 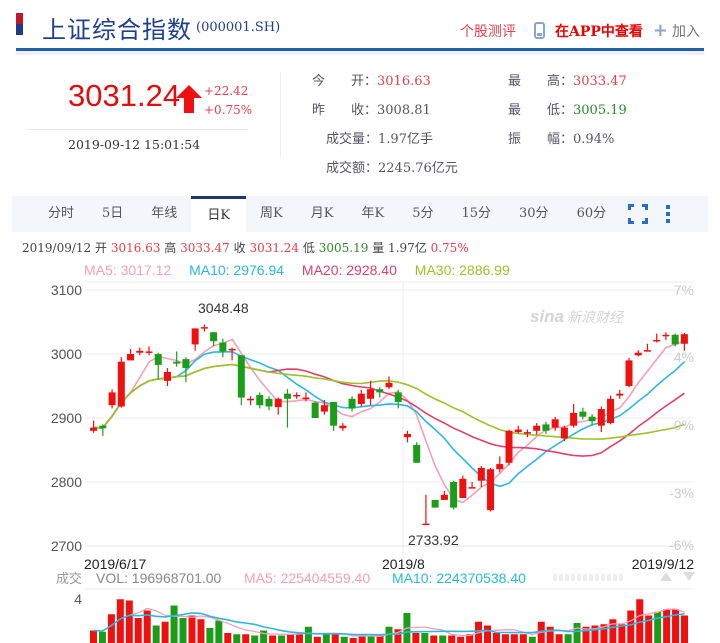 What do you see at coordinates (681, 545) in the screenshot?
I see `svg-text: -6%` at bounding box center [681, 545].